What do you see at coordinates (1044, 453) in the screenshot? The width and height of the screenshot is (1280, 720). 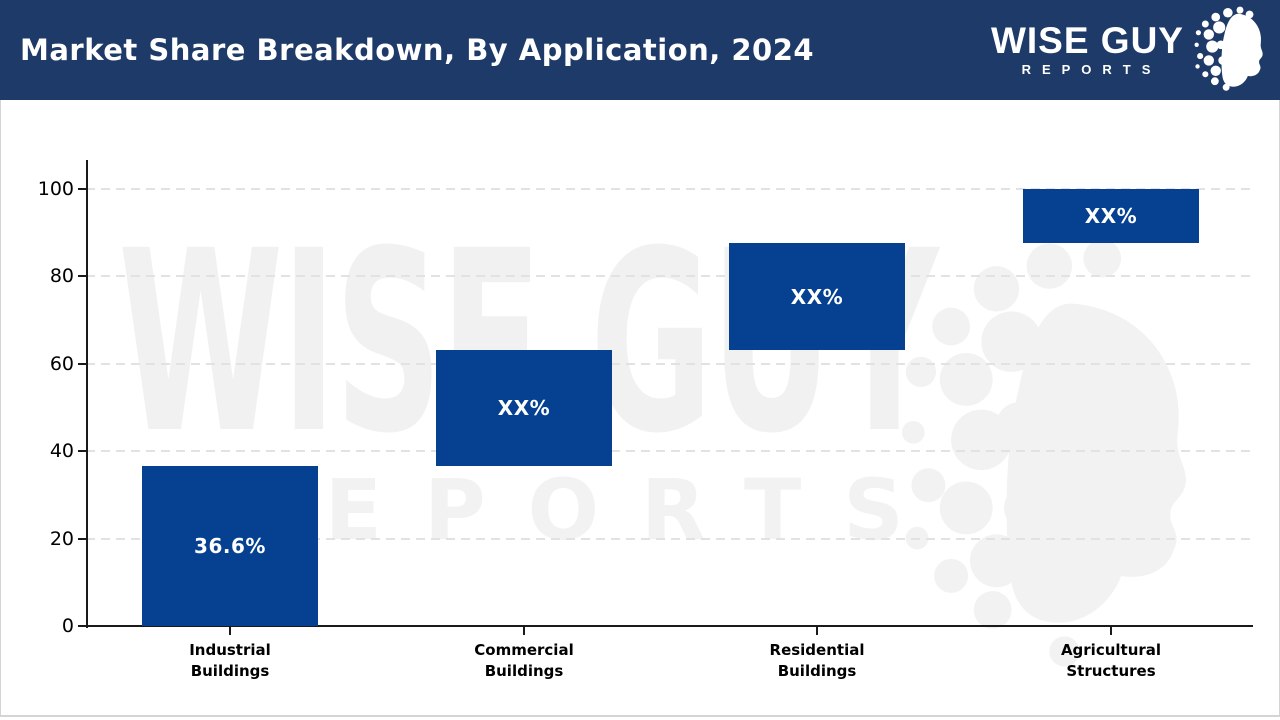 I see `watermark-head-icon` at bounding box center [1044, 453].